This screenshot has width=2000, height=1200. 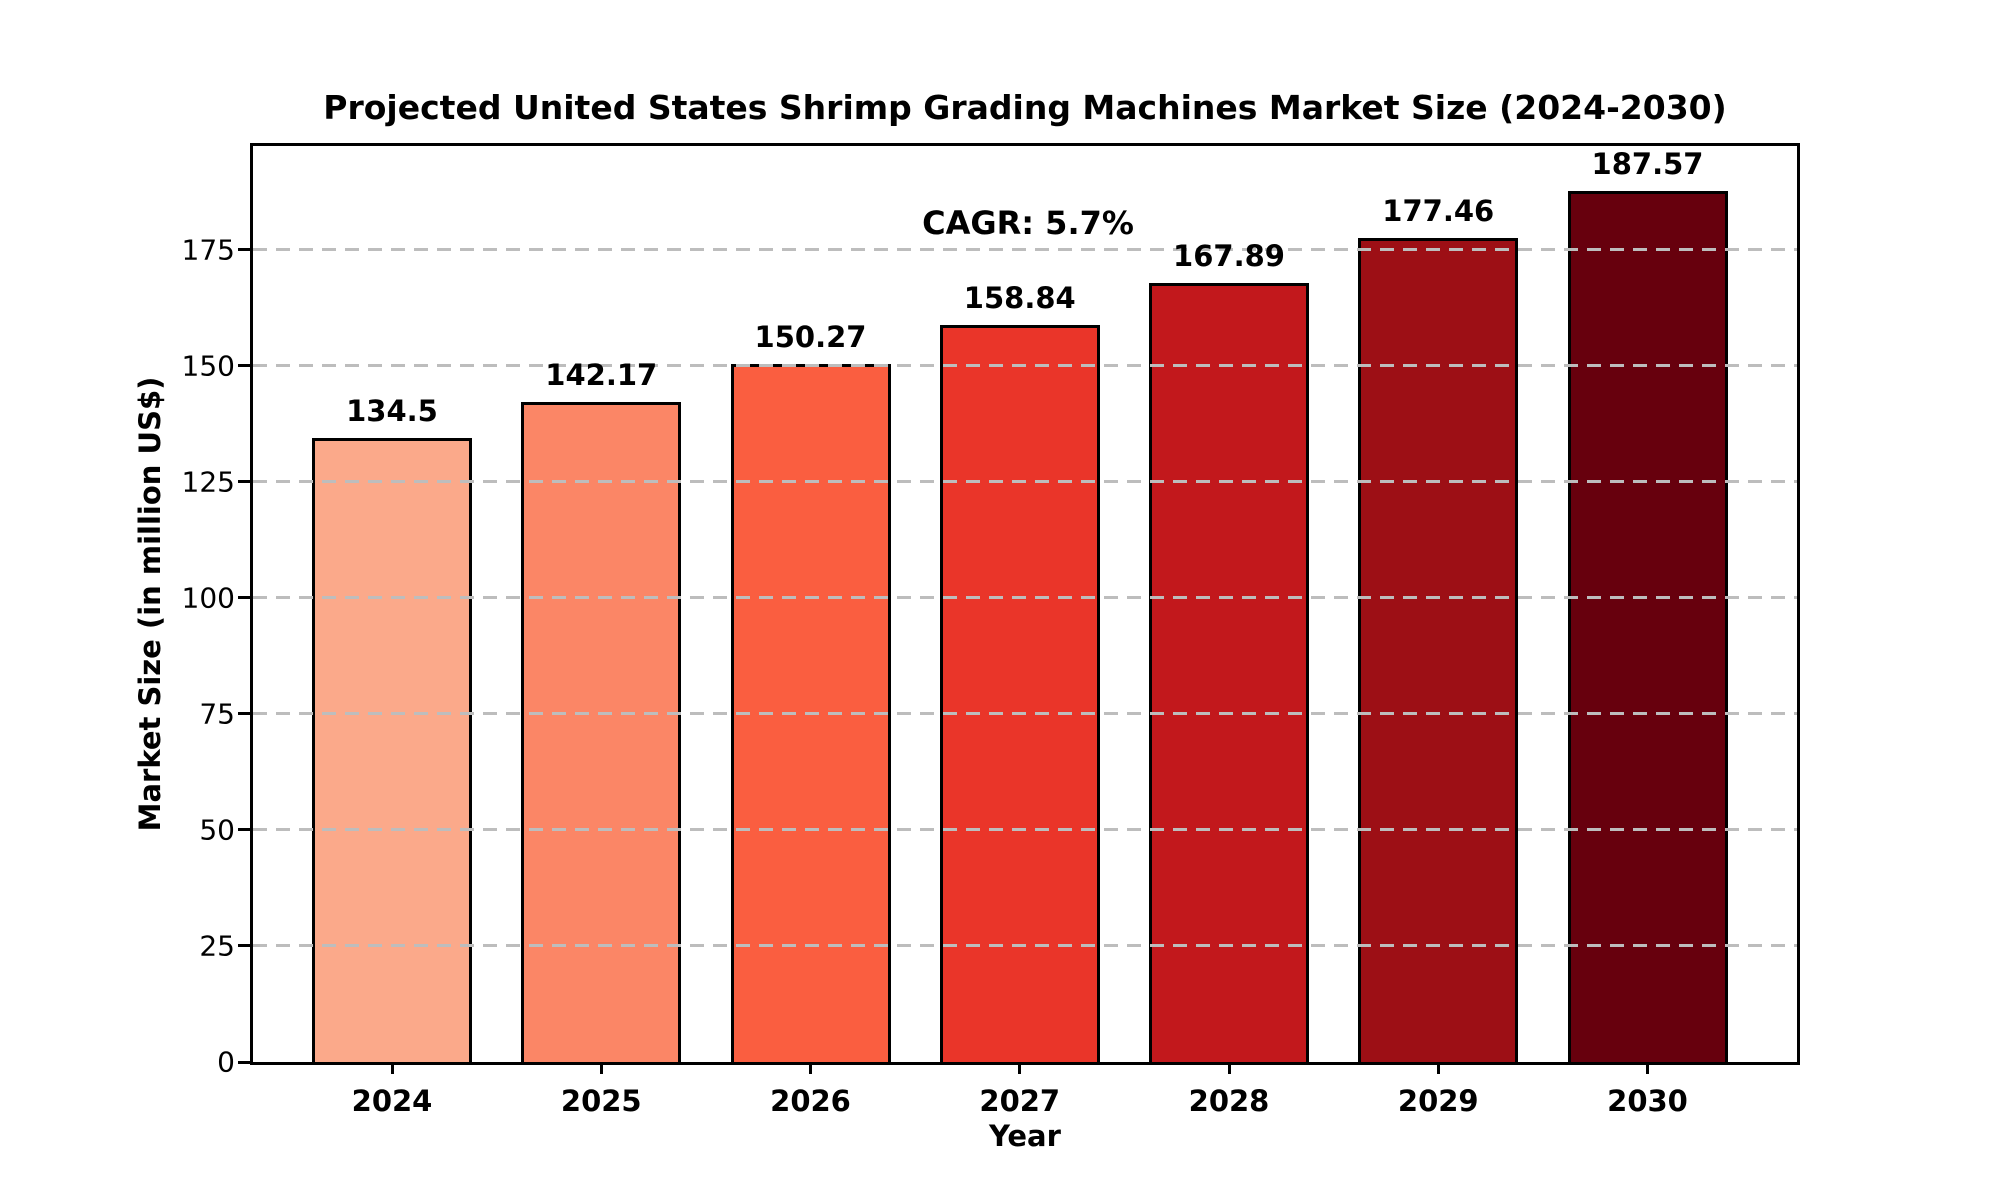 I want to click on y-tick-label: 50, so click(x=217, y=830).